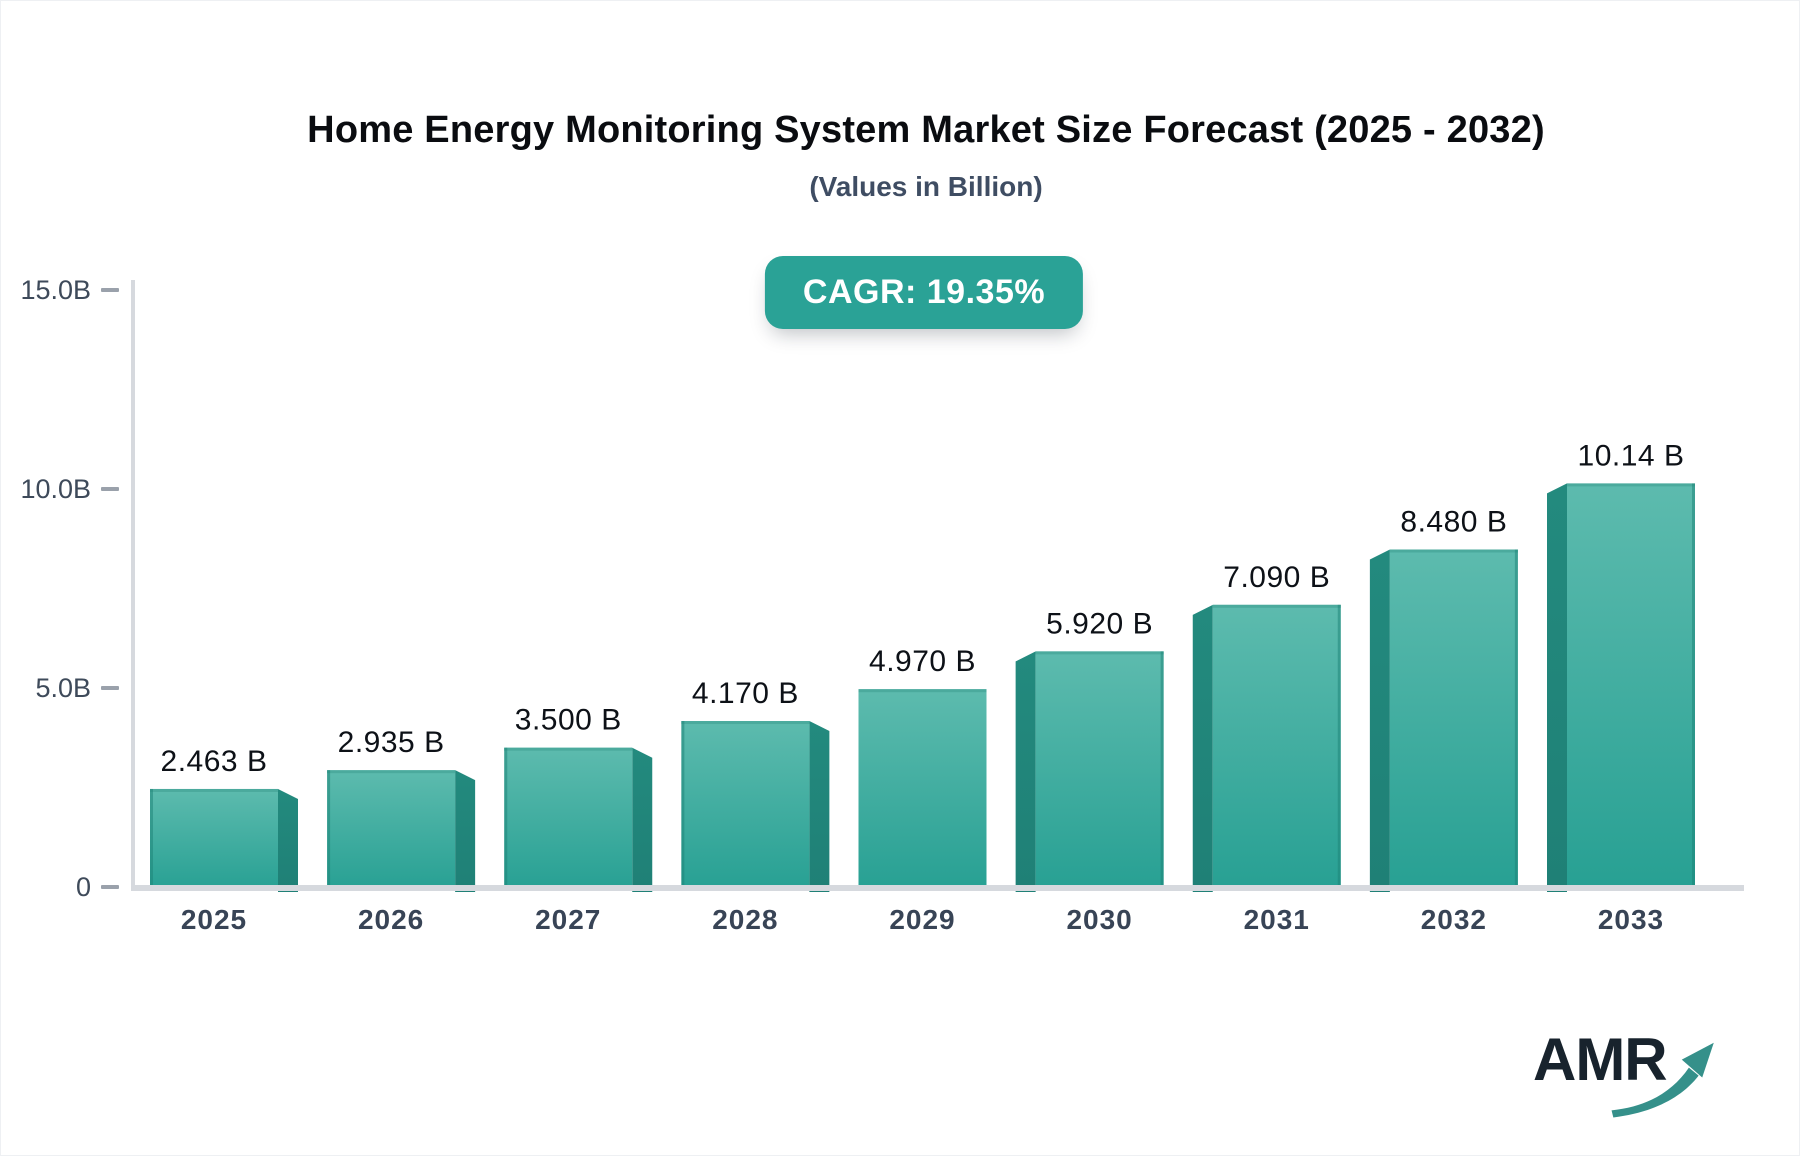 This screenshot has width=1800, height=1156. What do you see at coordinates (1631, 919) in the screenshot?
I see `x-tick-label: 2033` at bounding box center [1631, 919].